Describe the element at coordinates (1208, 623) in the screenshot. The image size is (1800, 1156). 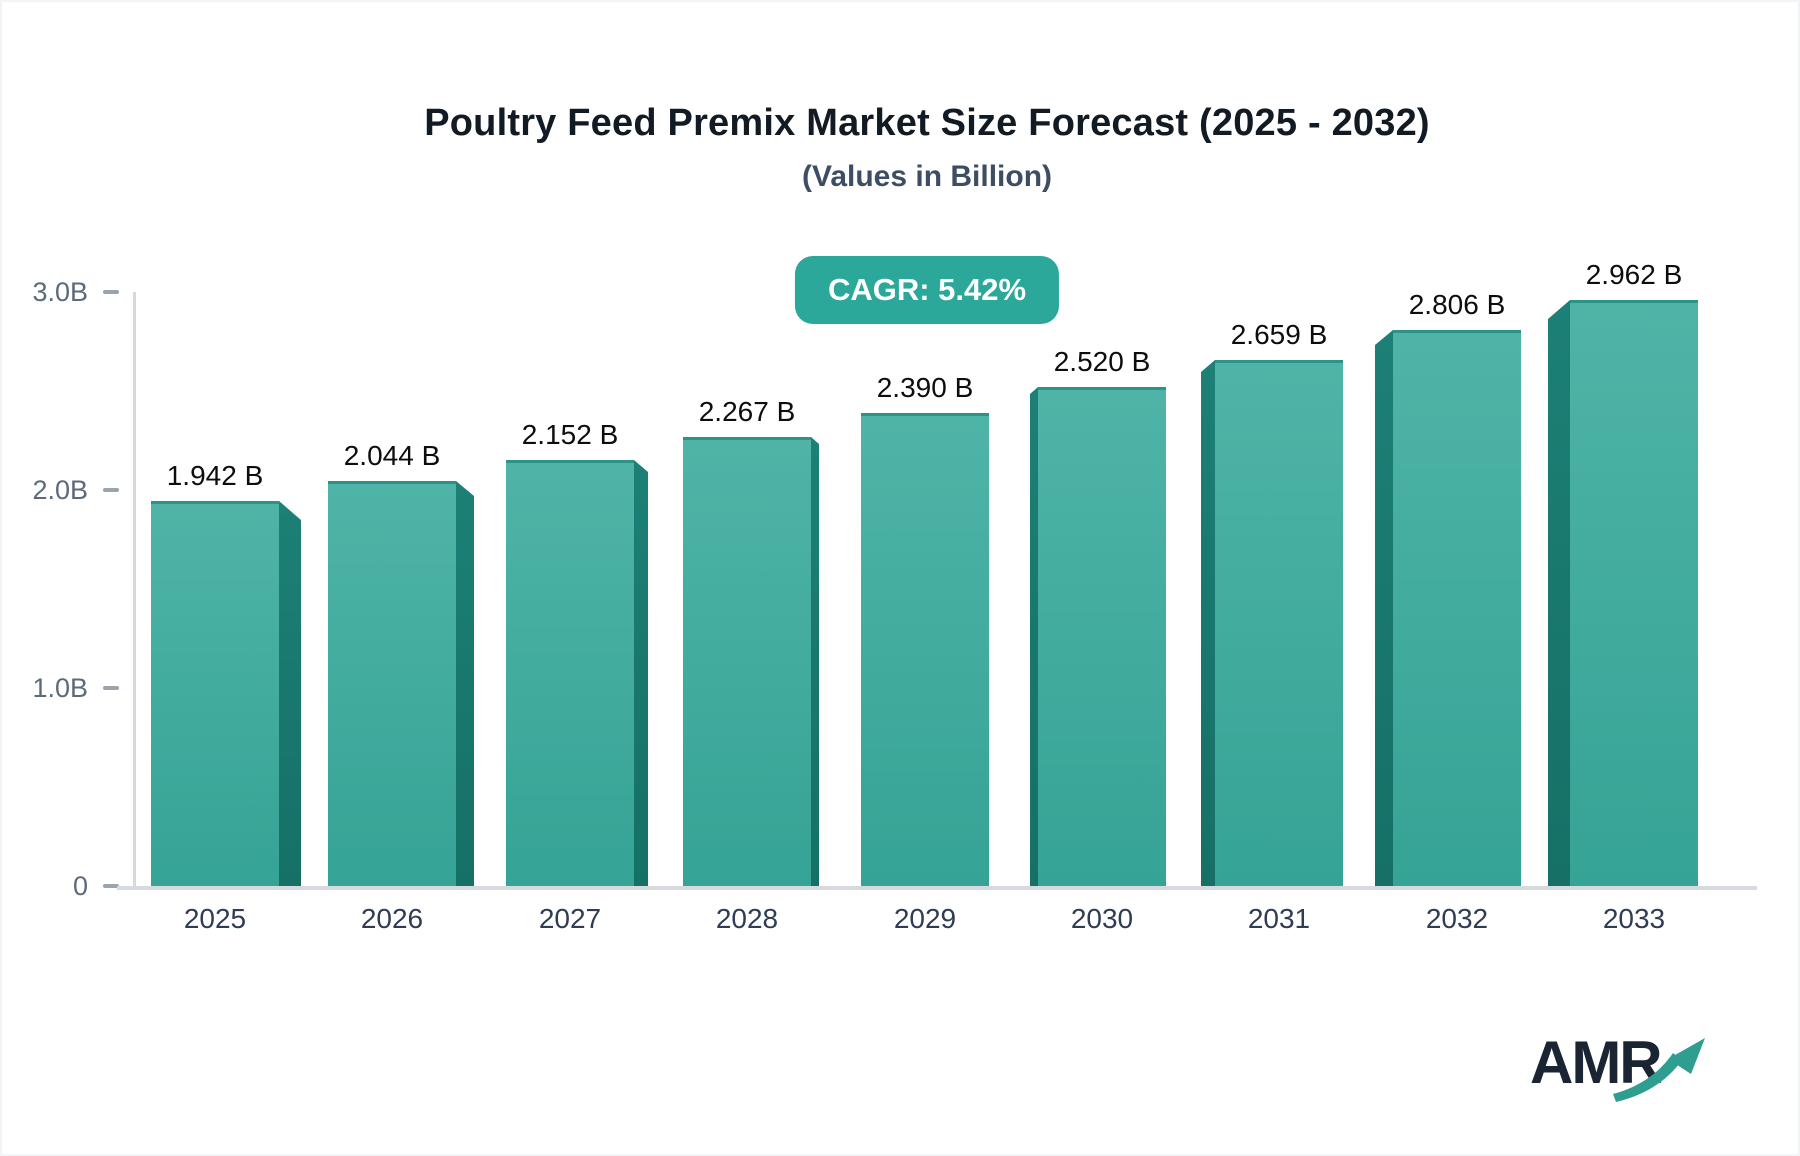
I see `bar-side-2031` at that location.